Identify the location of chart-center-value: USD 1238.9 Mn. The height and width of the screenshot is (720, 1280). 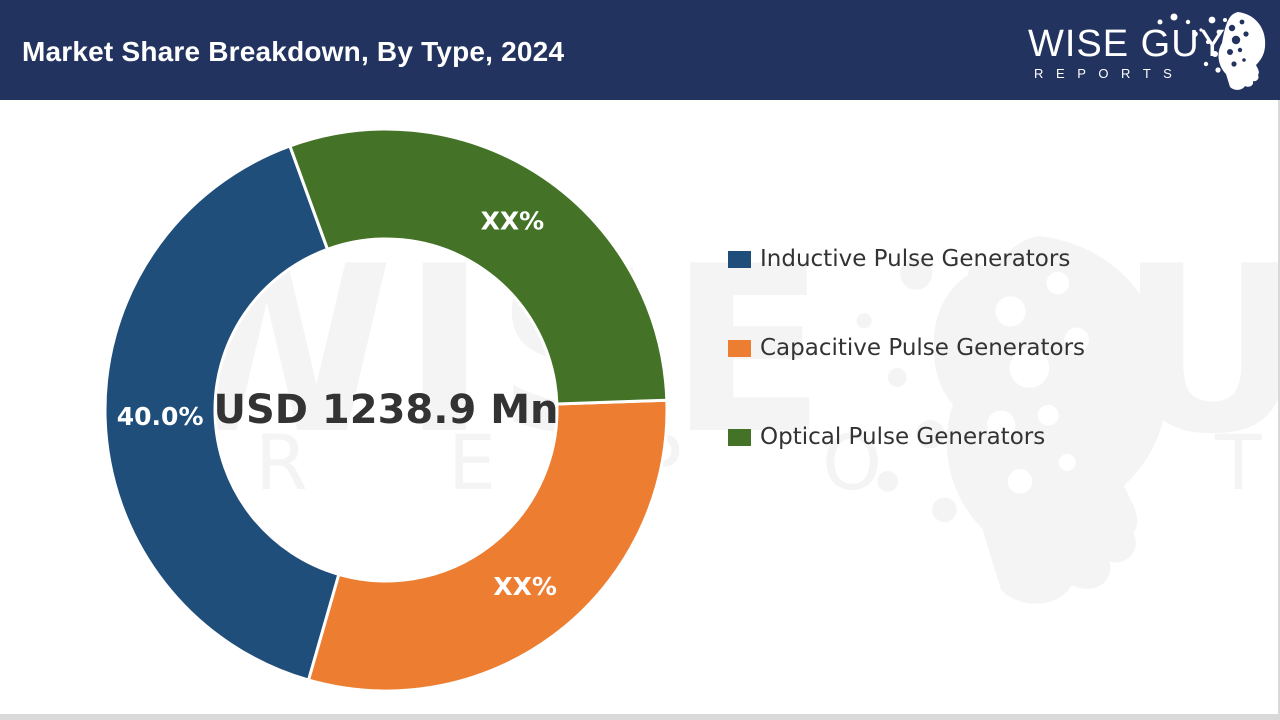
(386, 410).